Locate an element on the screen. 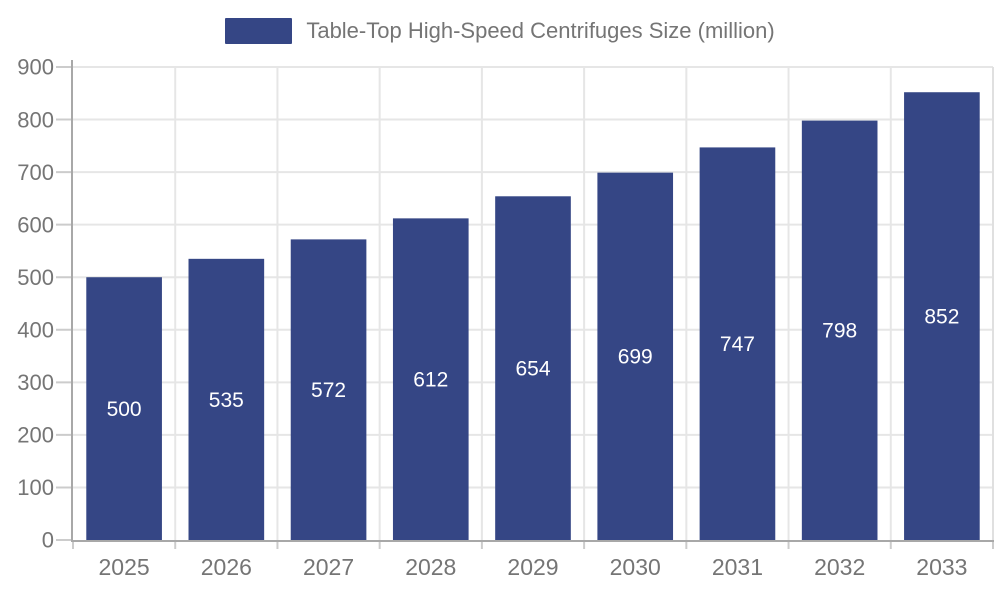 The image size is (1000, 600). bar-value-label: 699 is located at coordinates (635, 357).